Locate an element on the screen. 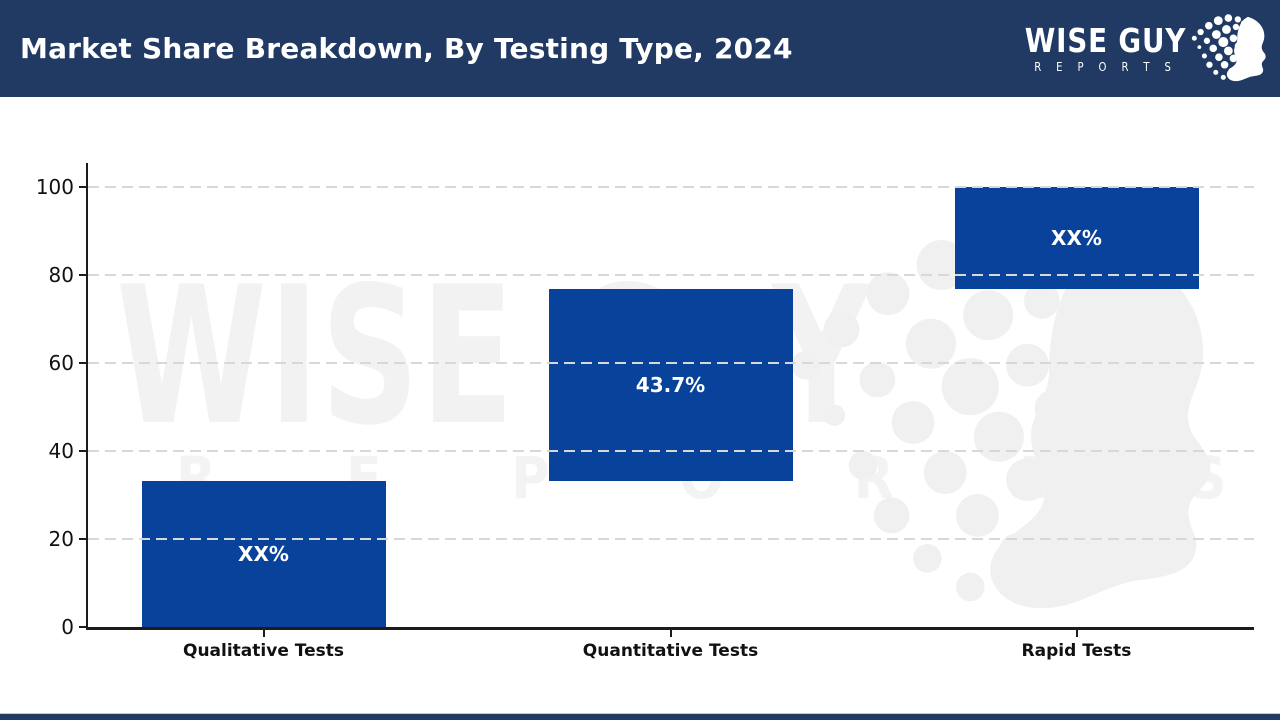  x-category-label: Rapid Tests is located at coordinates (1076, 651).